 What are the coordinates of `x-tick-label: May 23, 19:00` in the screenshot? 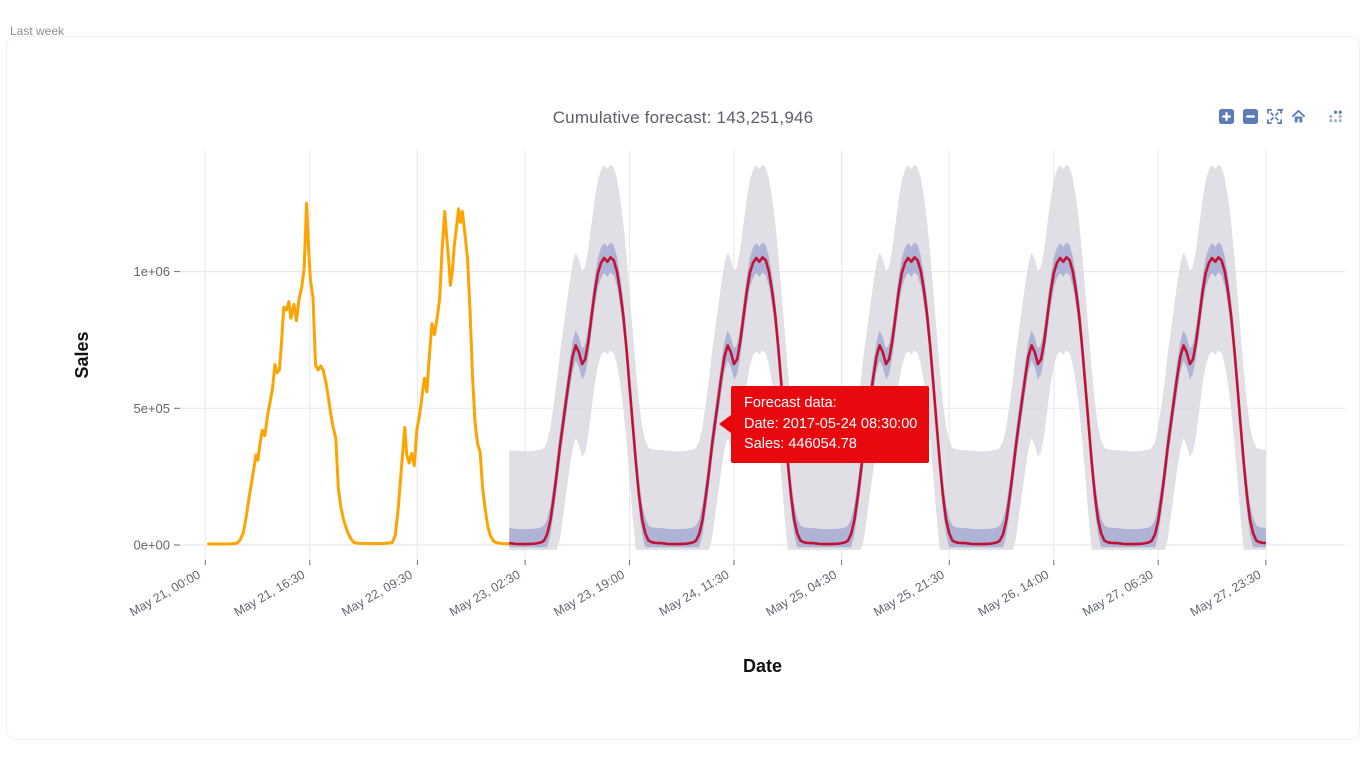 It's located at (589, 593).